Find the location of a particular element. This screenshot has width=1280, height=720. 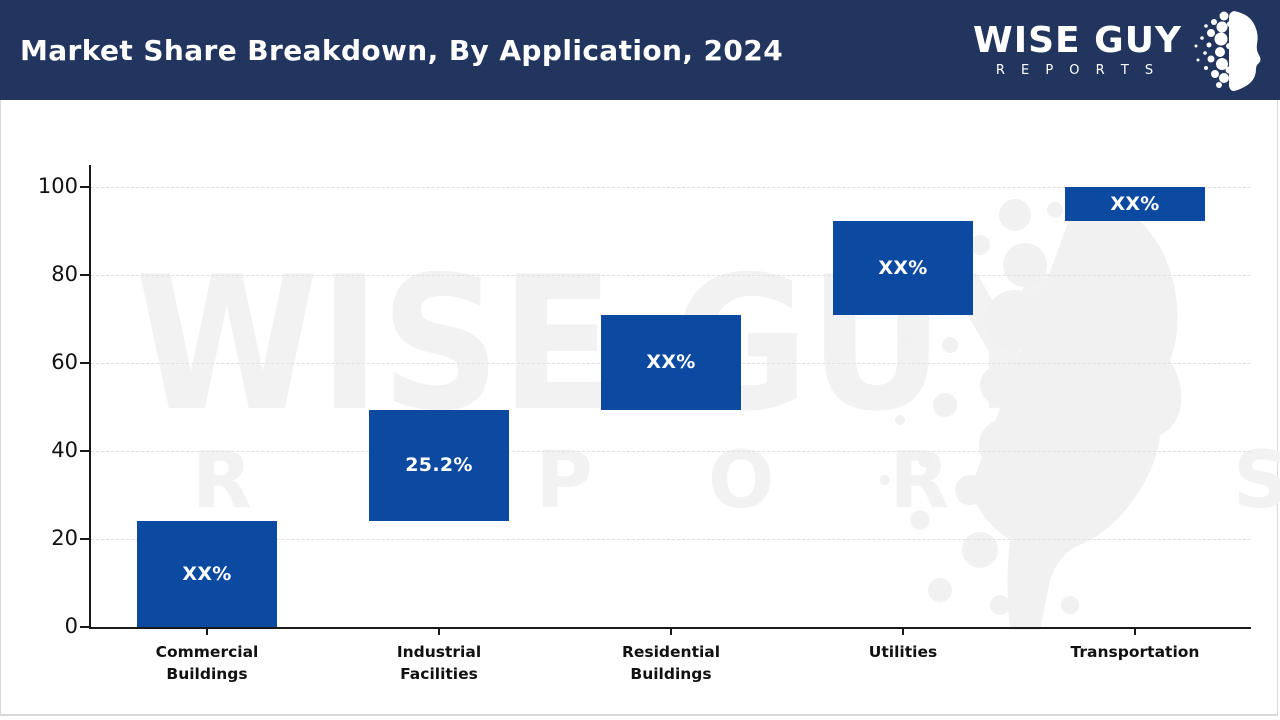

y-tick-label: 100 is located at coordinates (57, 186).